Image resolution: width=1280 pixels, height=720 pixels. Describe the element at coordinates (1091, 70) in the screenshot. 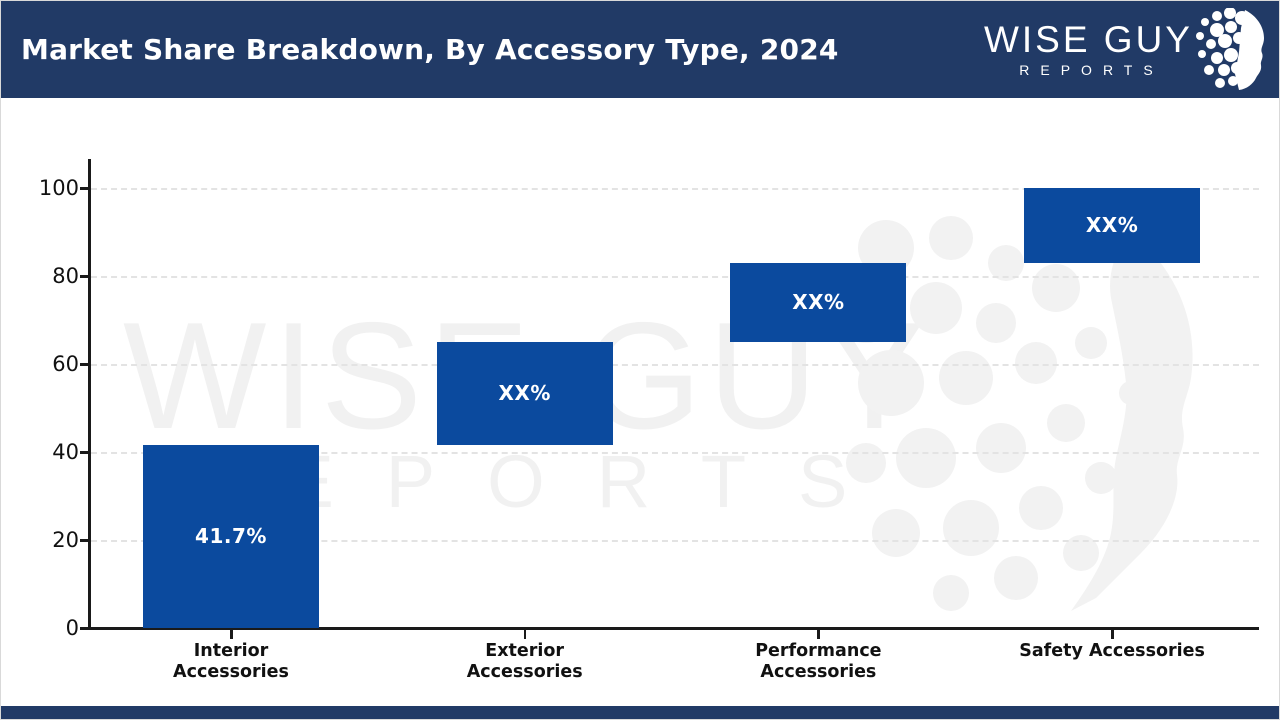

I see `logo-subtext: REPORTS` at that location.